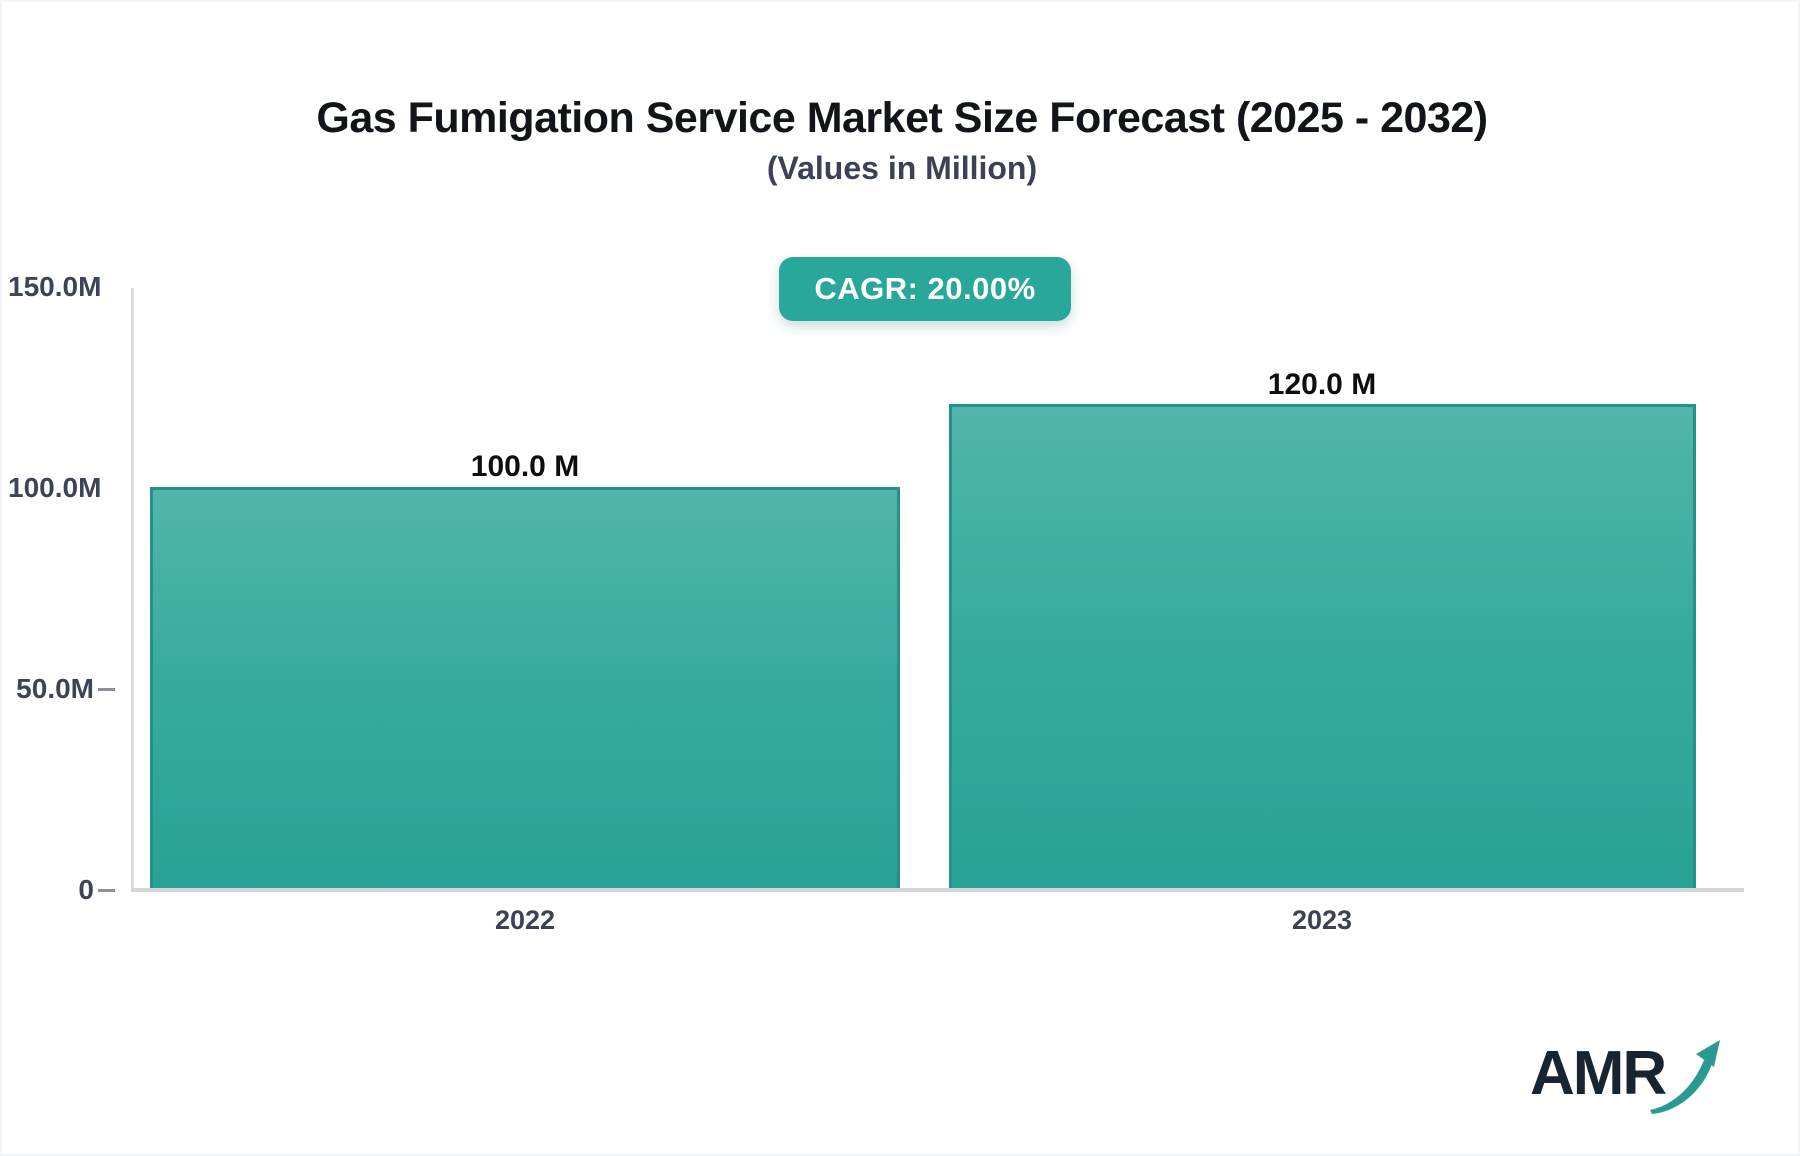 Image resolution: width=1800 pixels, height=1156 pixels. I want to click on amr-logo: AMR, so click(1625, 1074).